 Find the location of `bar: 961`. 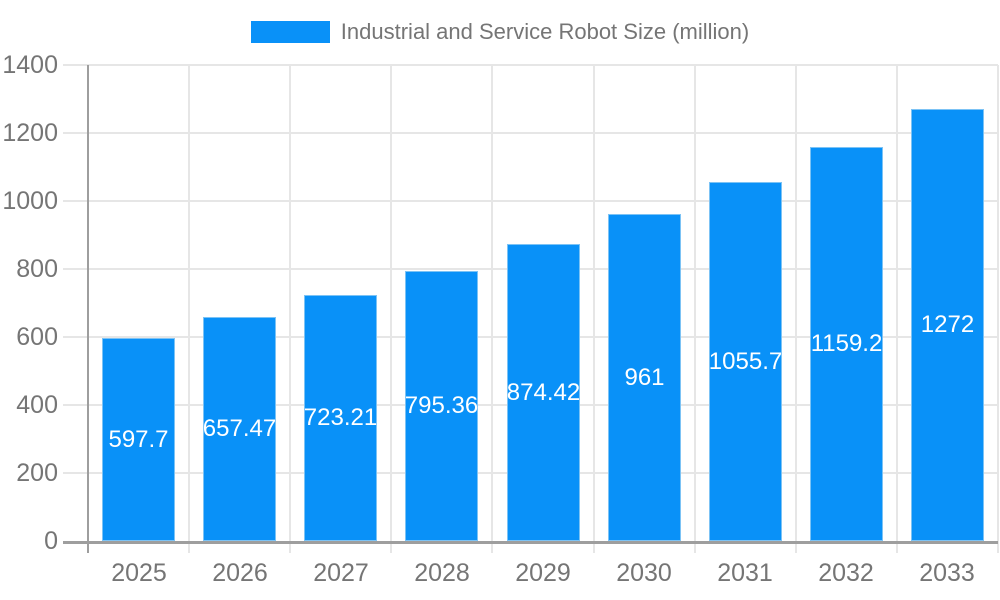

bar: 961 is located at coordinates (644, 377).